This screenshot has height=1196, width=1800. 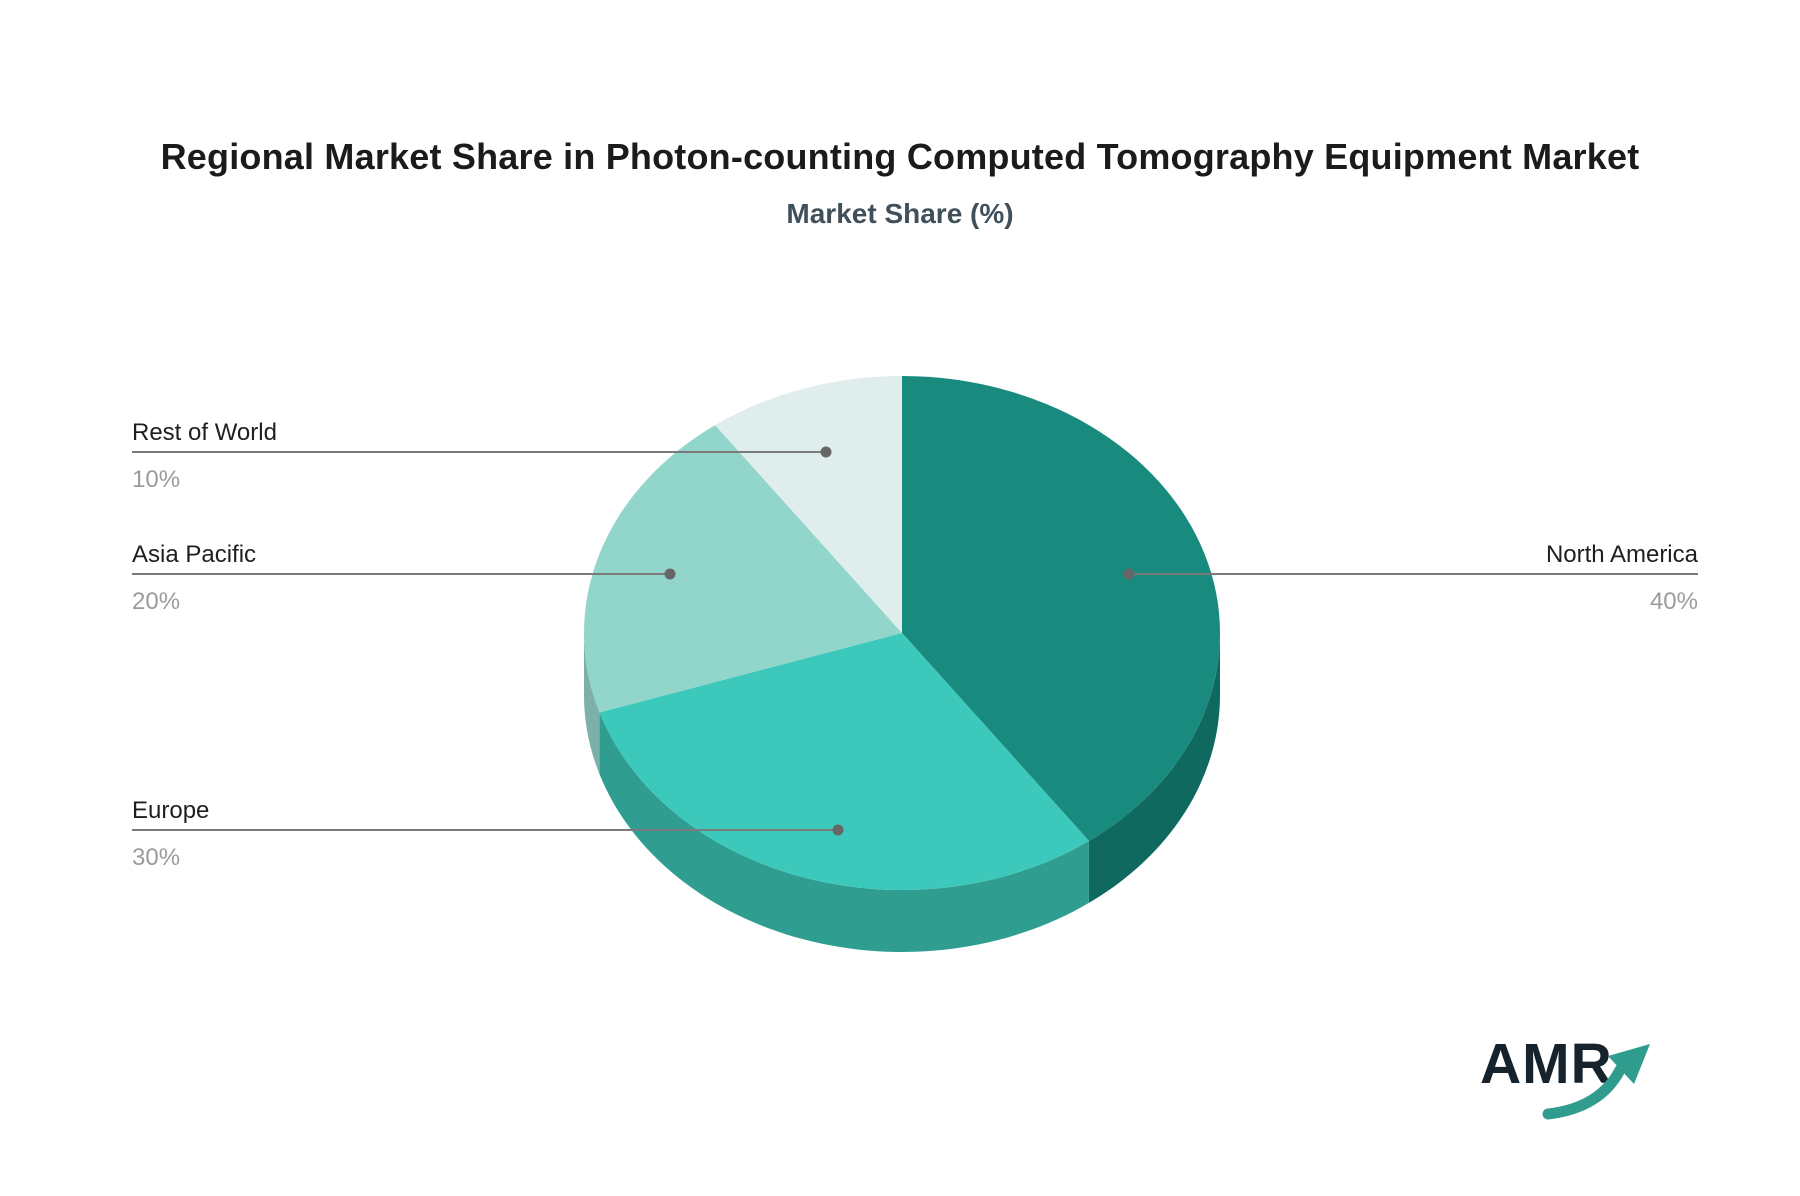 I want to click on pie-slice-asia-pacific, so click(x=743, y=569).